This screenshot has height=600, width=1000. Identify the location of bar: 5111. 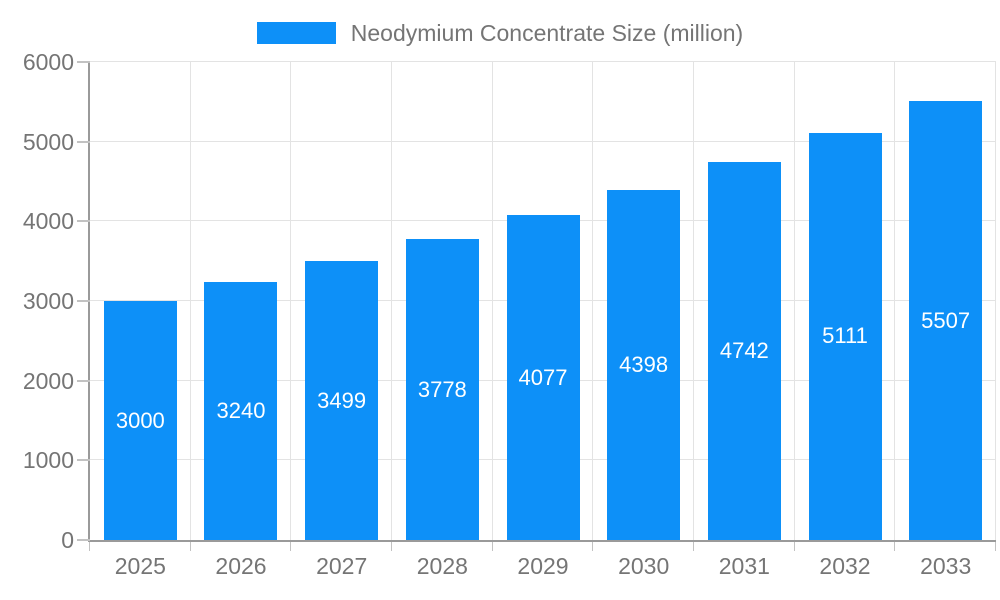
(845, 336).